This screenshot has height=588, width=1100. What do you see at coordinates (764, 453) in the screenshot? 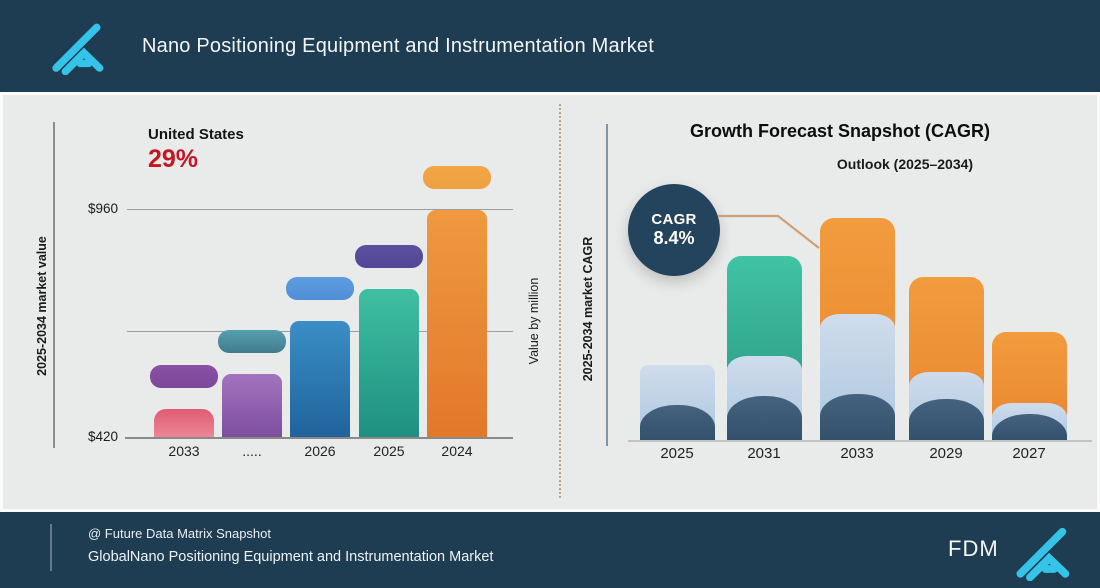
I see `cagr-x-label-2031: 2031` at bounding box center [764, 453].